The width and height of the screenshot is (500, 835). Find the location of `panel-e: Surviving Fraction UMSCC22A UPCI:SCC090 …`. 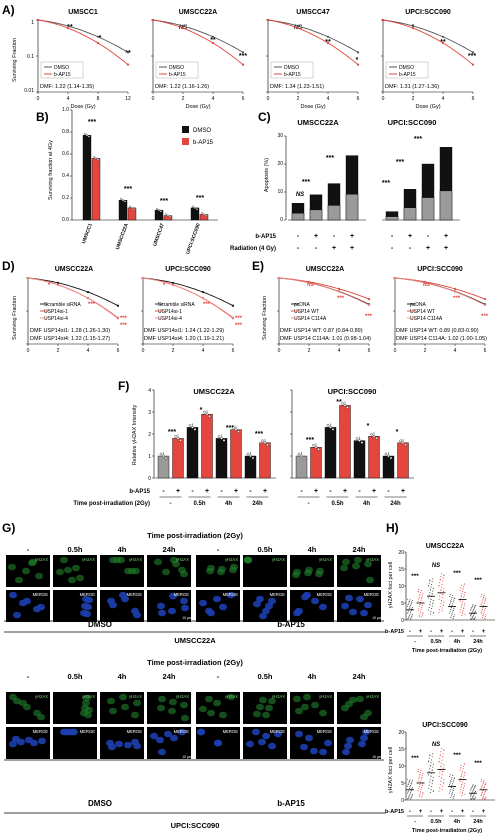

panel-e: Surviving Fraction UMSCC22A UPCI:SCC090 … is located at coordinates (374, 310).